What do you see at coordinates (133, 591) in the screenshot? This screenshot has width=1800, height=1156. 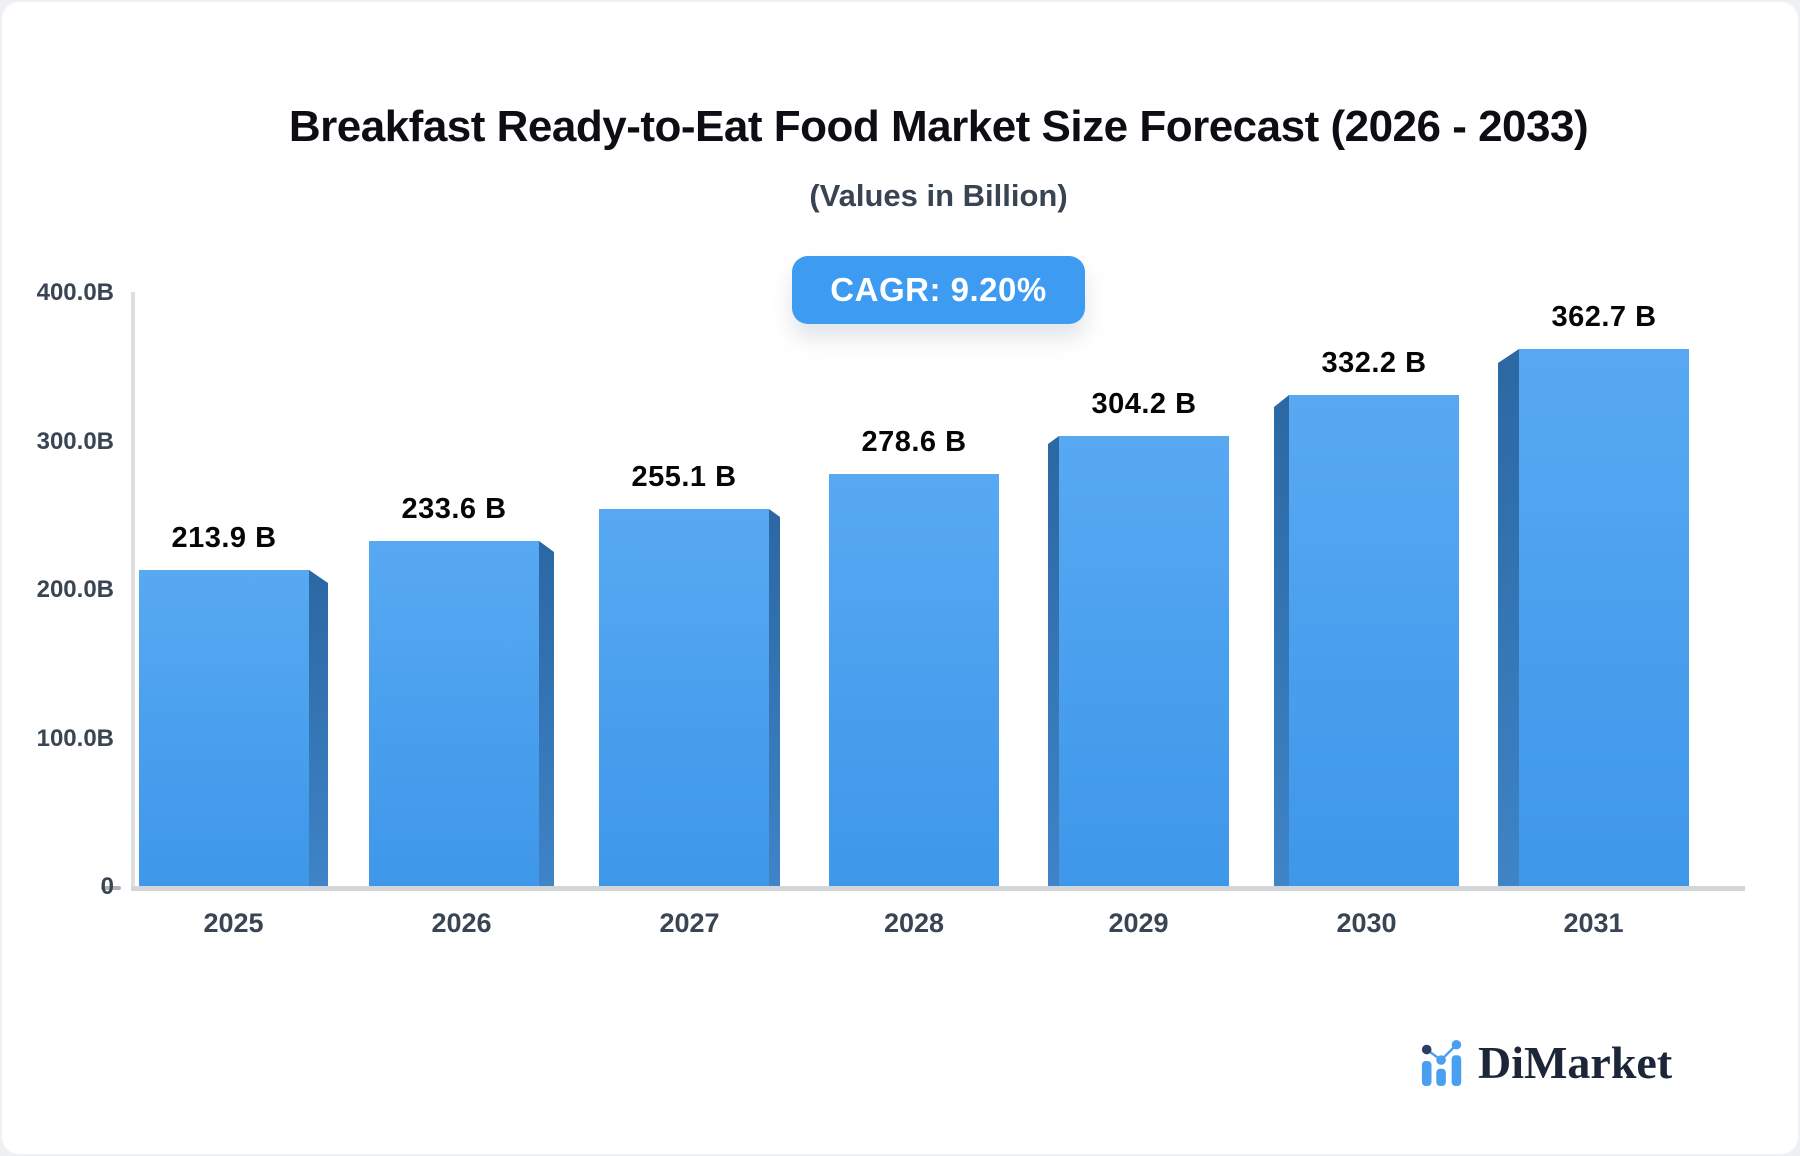 I see `y-axis-line` at bounding box center [133, 591].